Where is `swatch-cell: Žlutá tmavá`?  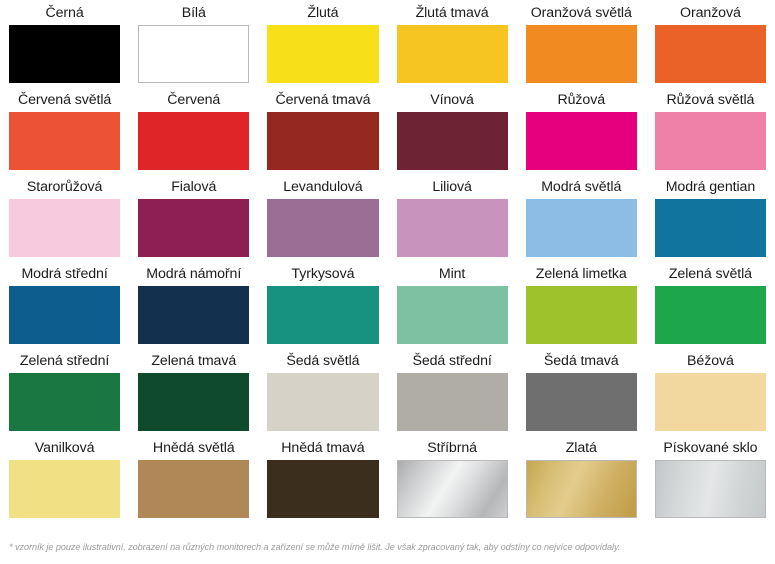 swatch-cell: Žlutá tmavá is located at coordinates (452, 43).